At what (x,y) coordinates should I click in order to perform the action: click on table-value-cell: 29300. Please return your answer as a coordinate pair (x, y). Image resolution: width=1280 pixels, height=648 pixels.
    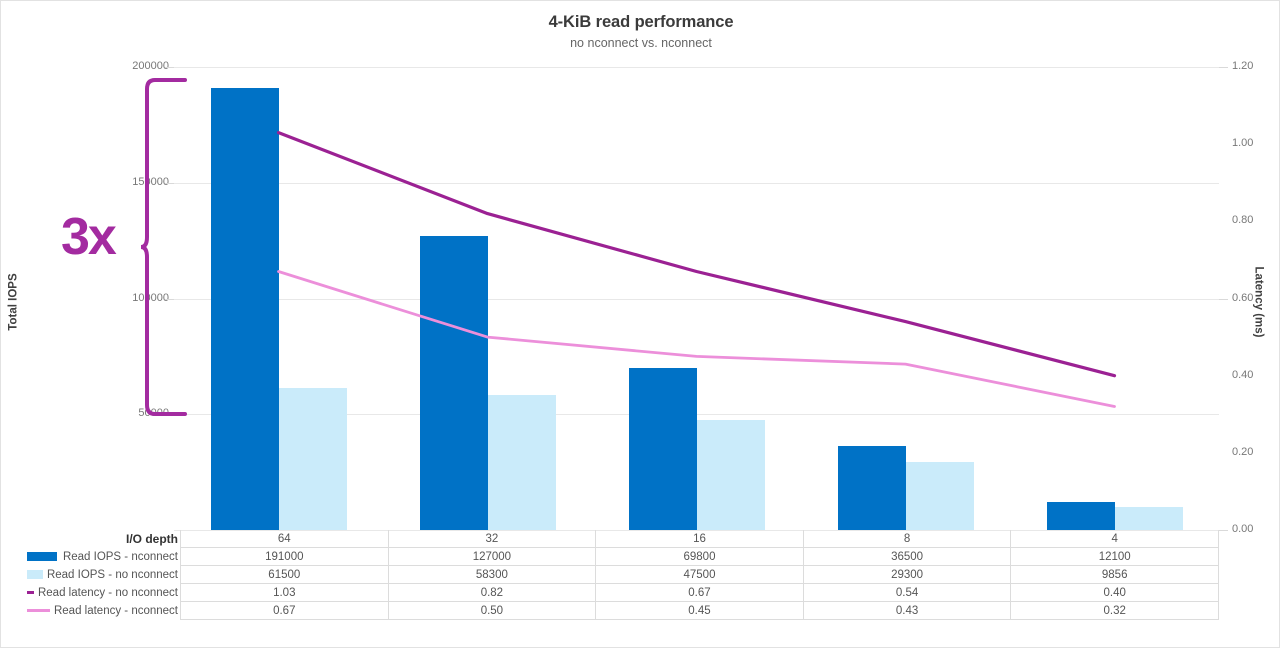
    Looking at the image, I should click on (907, 574).